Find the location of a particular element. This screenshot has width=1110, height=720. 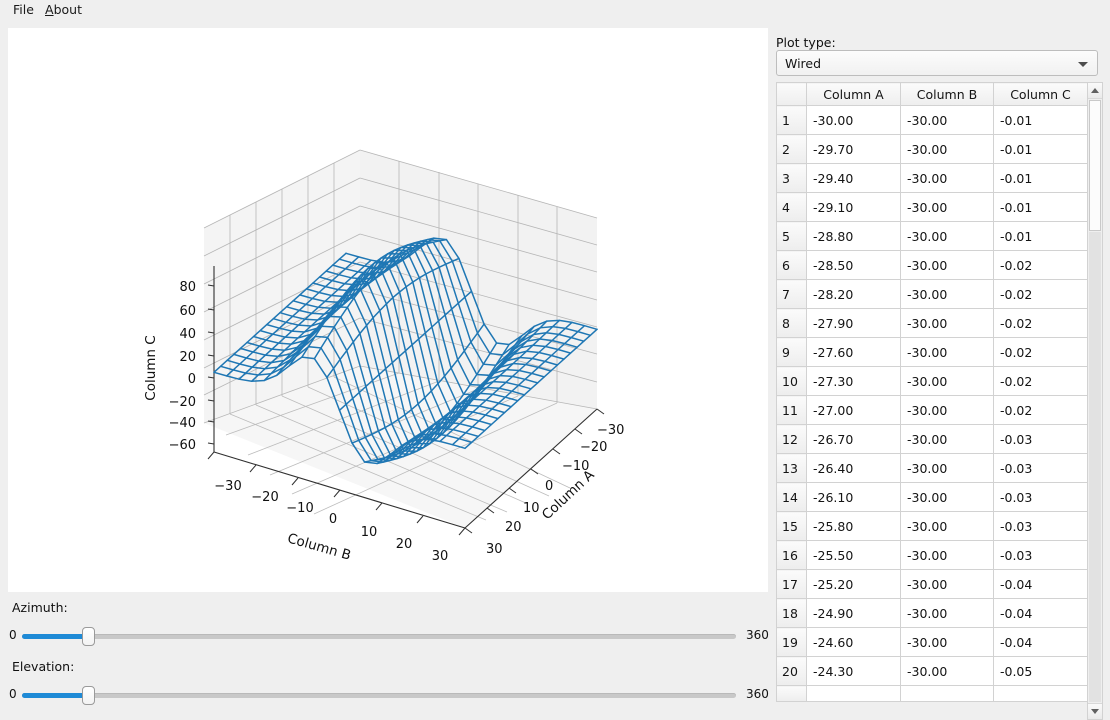

menu-file: File is located at coordinates (23, 9).